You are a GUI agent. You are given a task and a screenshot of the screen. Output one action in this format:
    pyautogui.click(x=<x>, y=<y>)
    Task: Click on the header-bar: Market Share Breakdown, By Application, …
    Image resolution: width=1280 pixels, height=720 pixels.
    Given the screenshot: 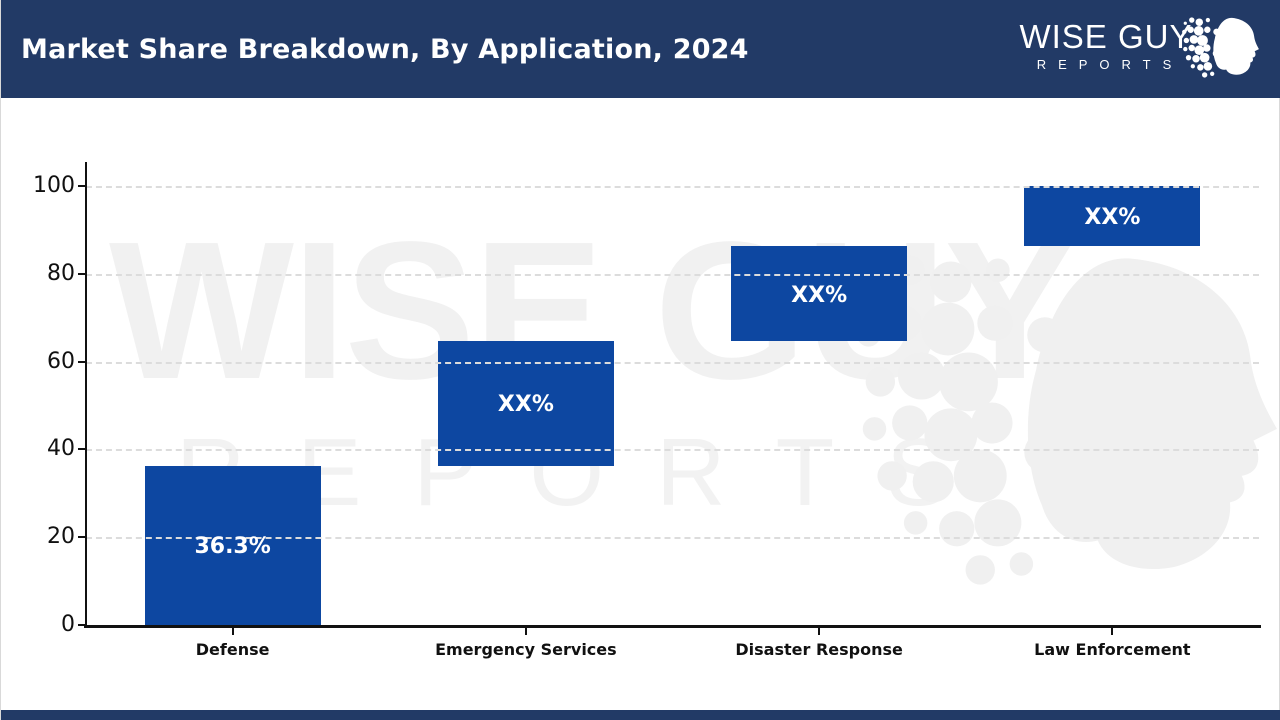 What is the action you would take?
    pyautogui.click(x=640, y=49)
    